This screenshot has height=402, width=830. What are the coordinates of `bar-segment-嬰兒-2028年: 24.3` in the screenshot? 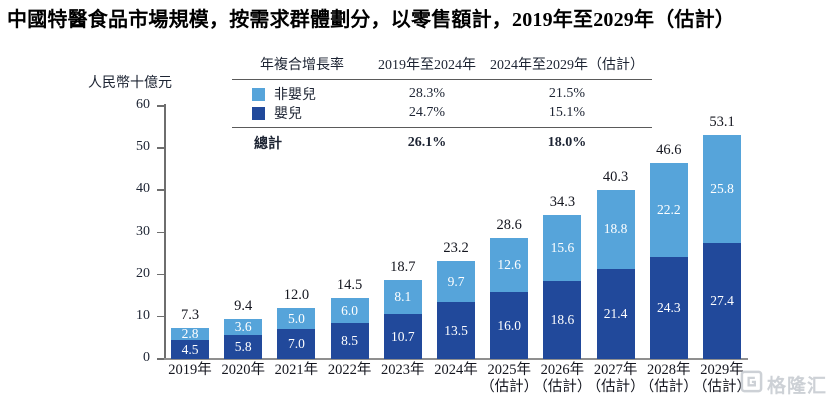 It's located at (668, 307).